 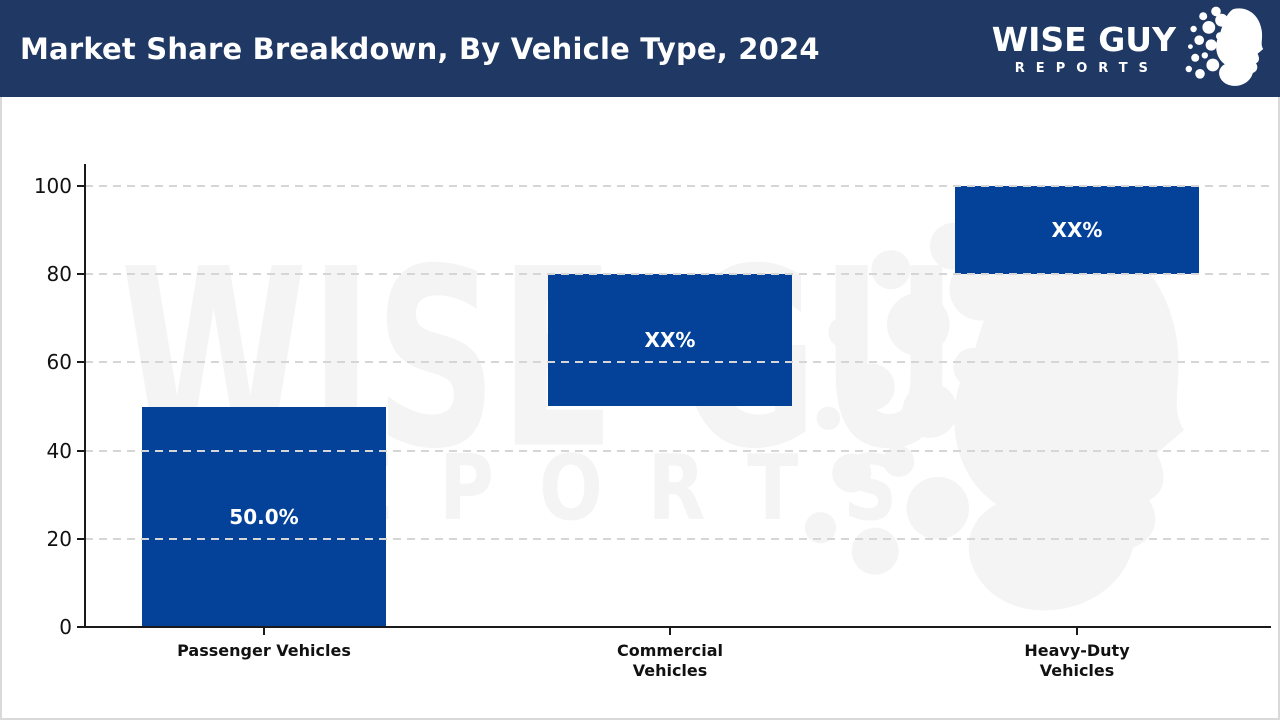 What do you see at coordinates (1224, 46) in the screenshot?
I see `logo-face-icon` at bounding box center [1224, 46].